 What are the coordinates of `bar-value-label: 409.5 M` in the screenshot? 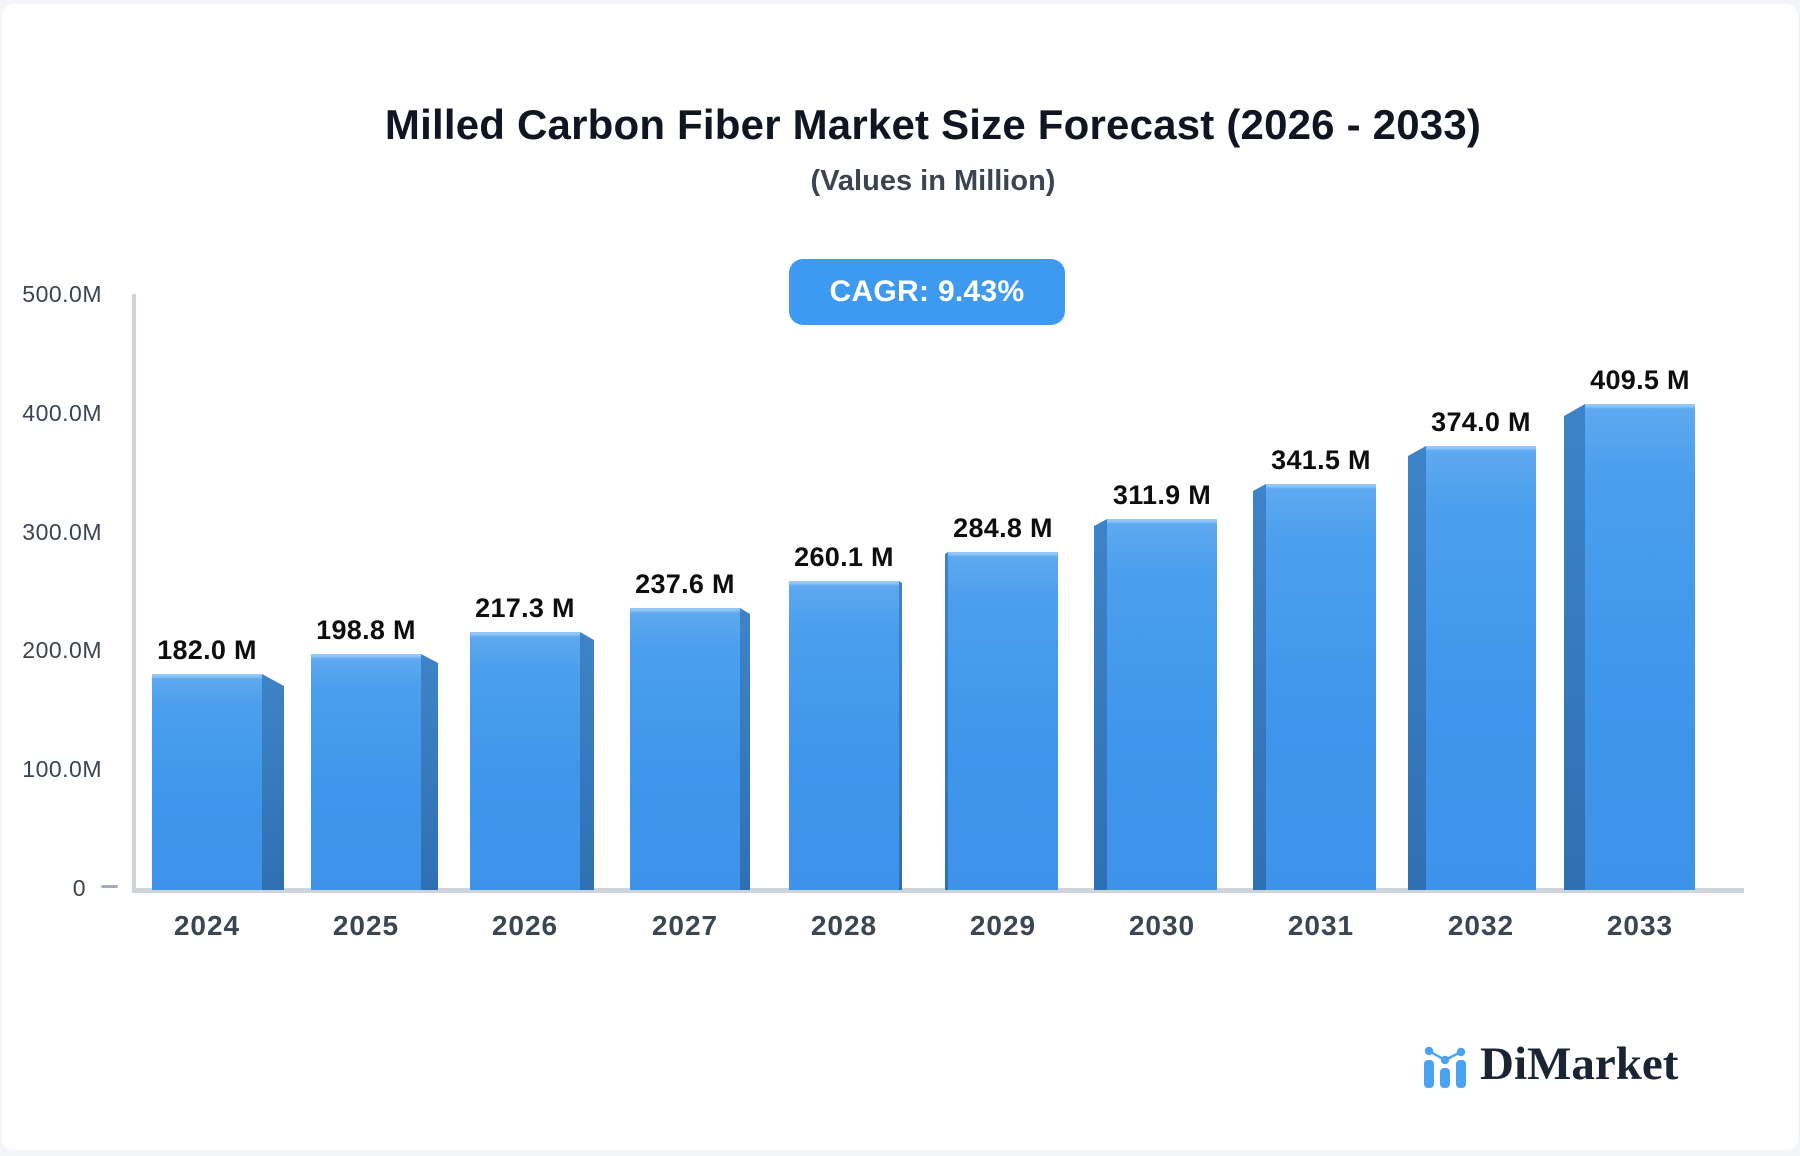 It's located at (1640, 380).